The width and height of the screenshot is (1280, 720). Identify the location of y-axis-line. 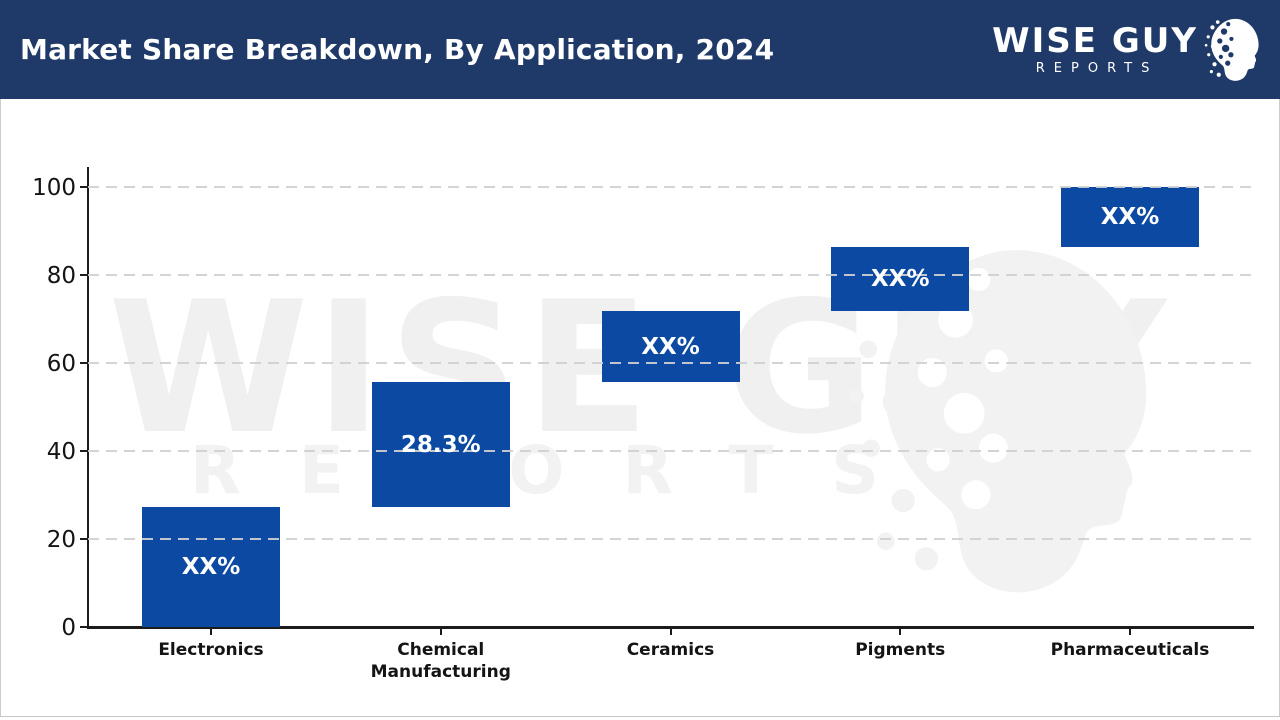
(88, 398).